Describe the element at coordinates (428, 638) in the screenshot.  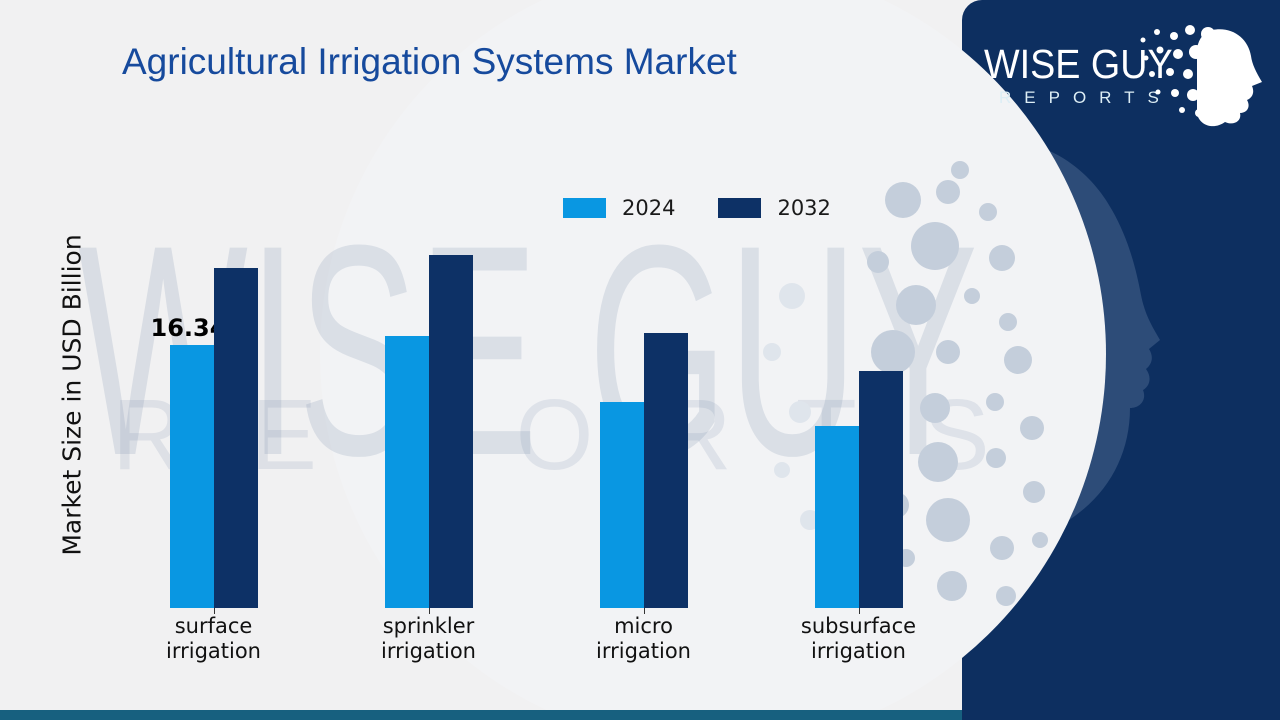
I see `category-label-sprinkler-irrigation: sprinkler irrigation` at that location.